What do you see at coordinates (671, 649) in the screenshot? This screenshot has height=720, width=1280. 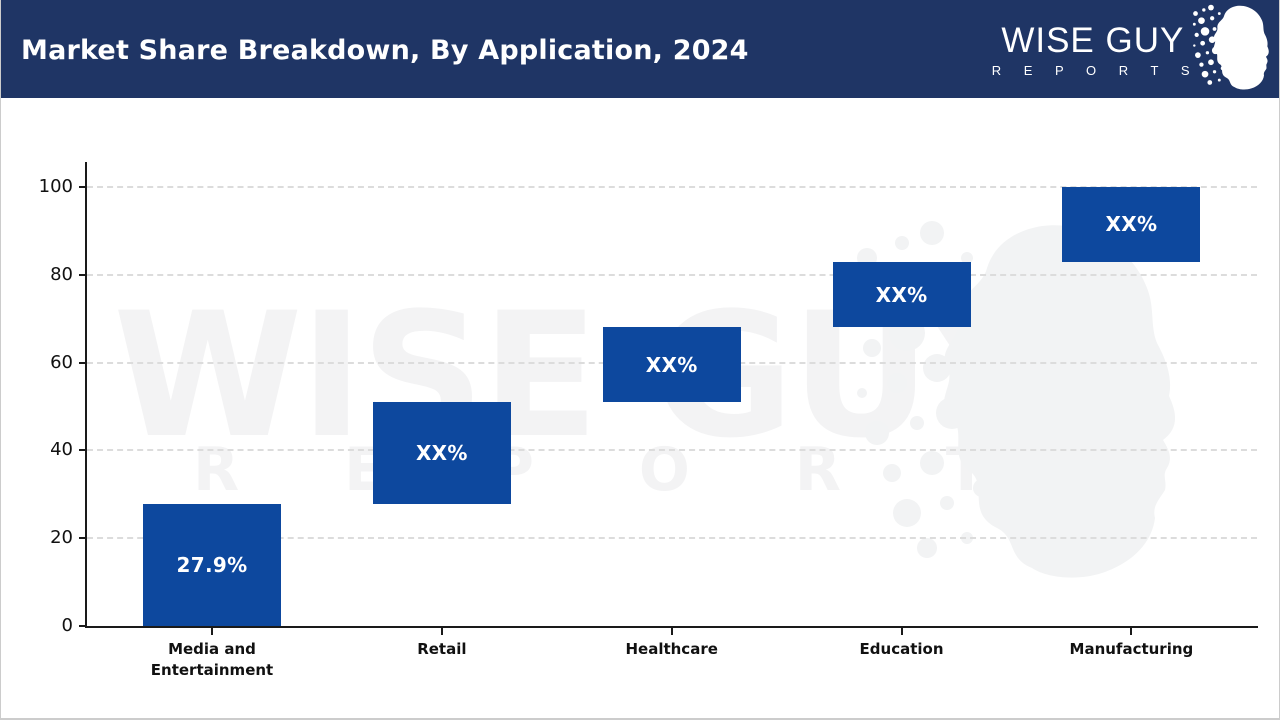 I see `x-axis-label-healthcare: Healthcare` at bounding box center [671, 649].